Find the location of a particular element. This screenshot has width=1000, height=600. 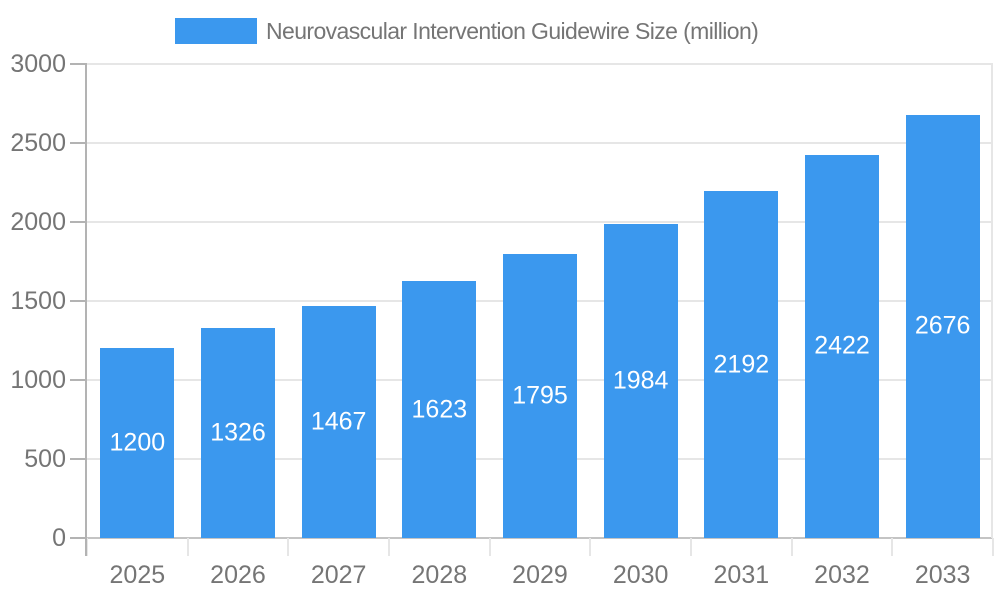

y-axis-label: 500 is located at coordinates (45, 458).